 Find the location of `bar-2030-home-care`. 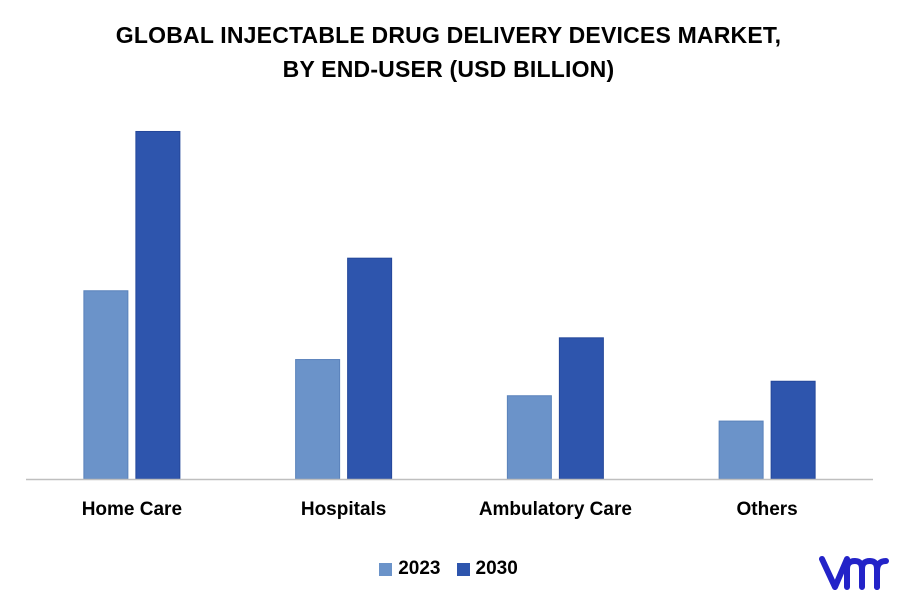

bar-2030-home-care is located at coordinates (158, 305).